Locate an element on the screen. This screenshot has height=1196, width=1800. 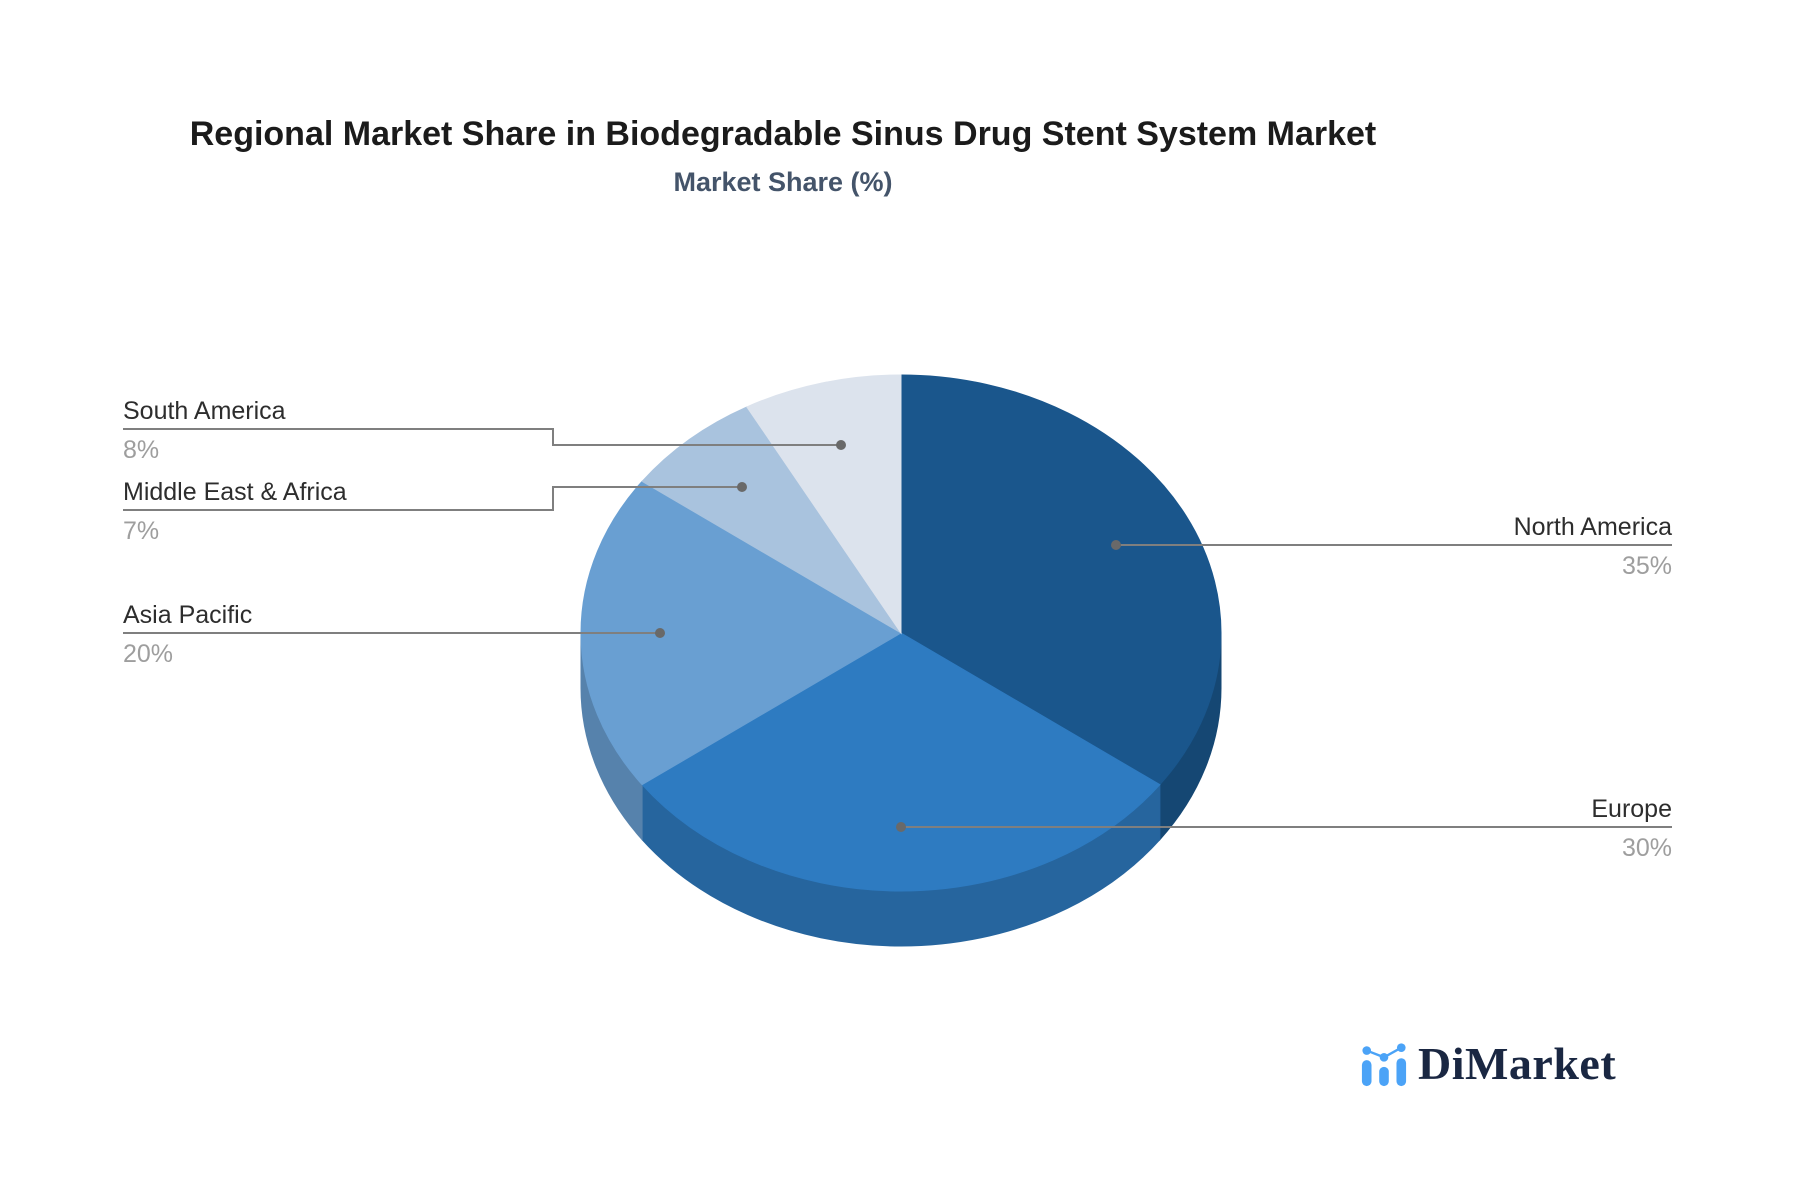
label-middle-east-africa: Middle East & Africa 7% is located at coordinates (338, 510).